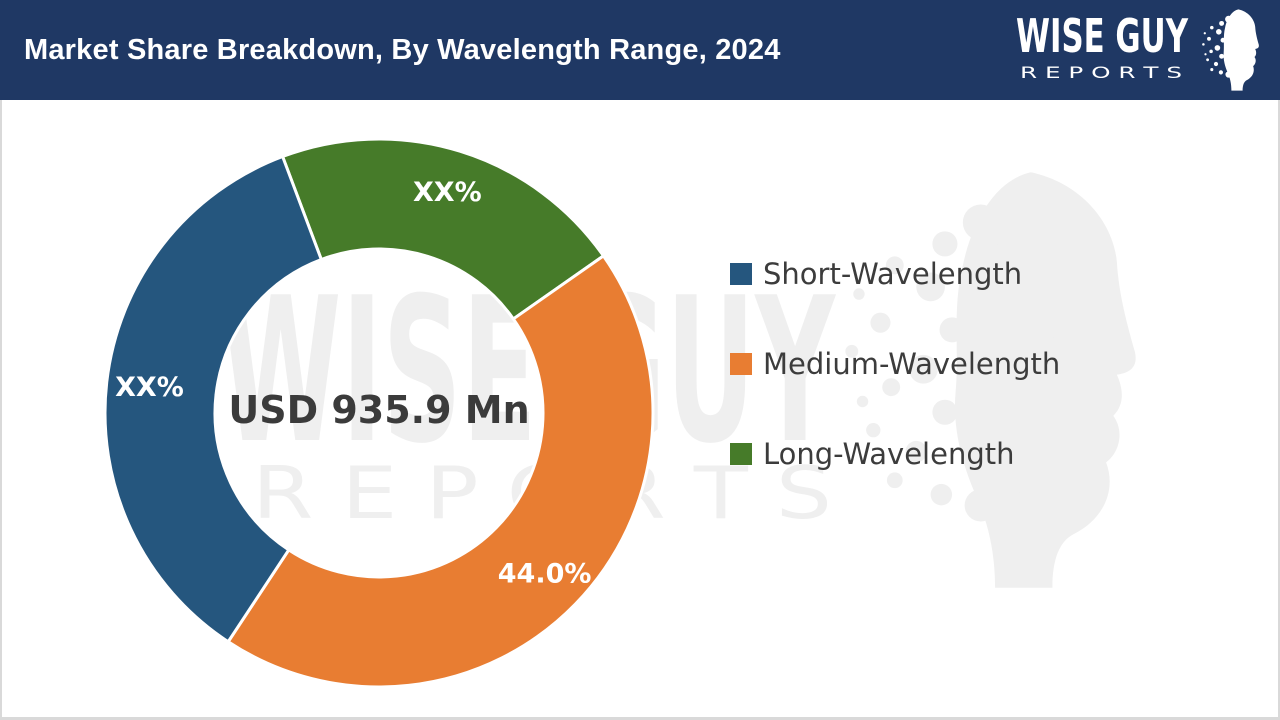  What do you see at coordinates (912, 364) in the screenshot?
I see `legend-label: Medium-Wavelength` at bounding box center [912, 364].